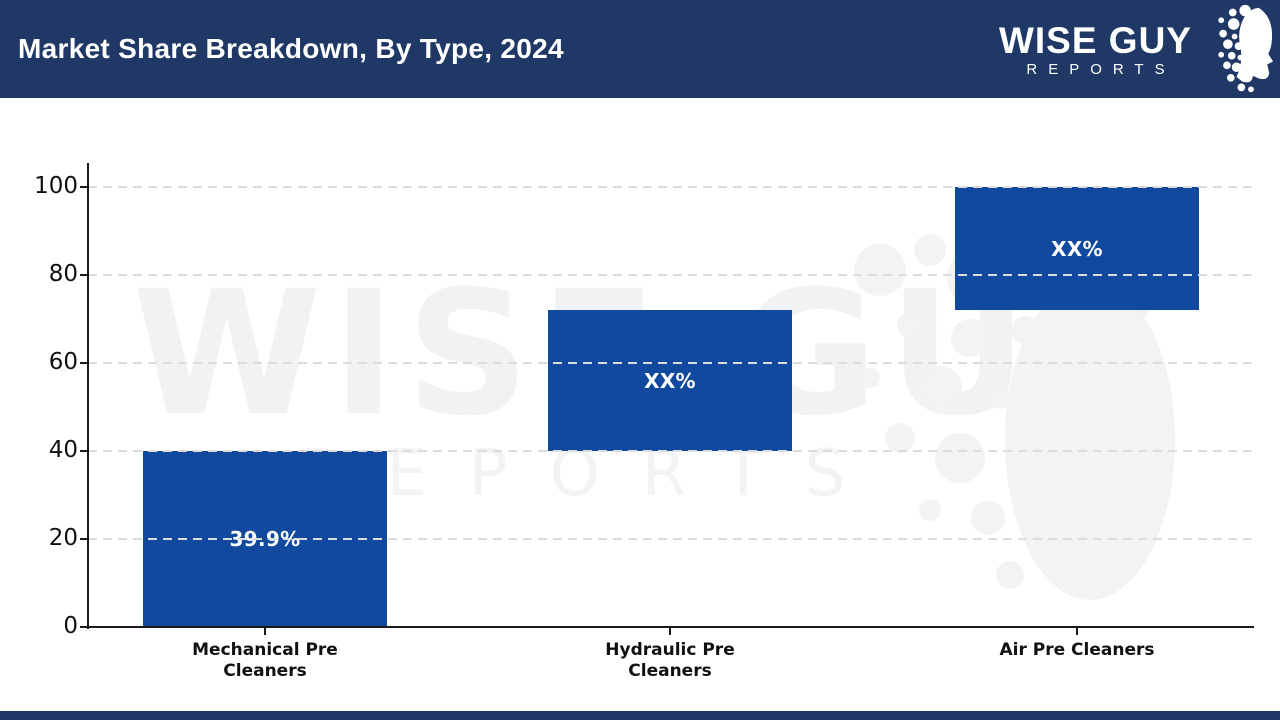 The image size is (1280, 720). Describe the element at coordinates (56, 186) in the screenshot. I see `y-tick-label: 100` at that location.